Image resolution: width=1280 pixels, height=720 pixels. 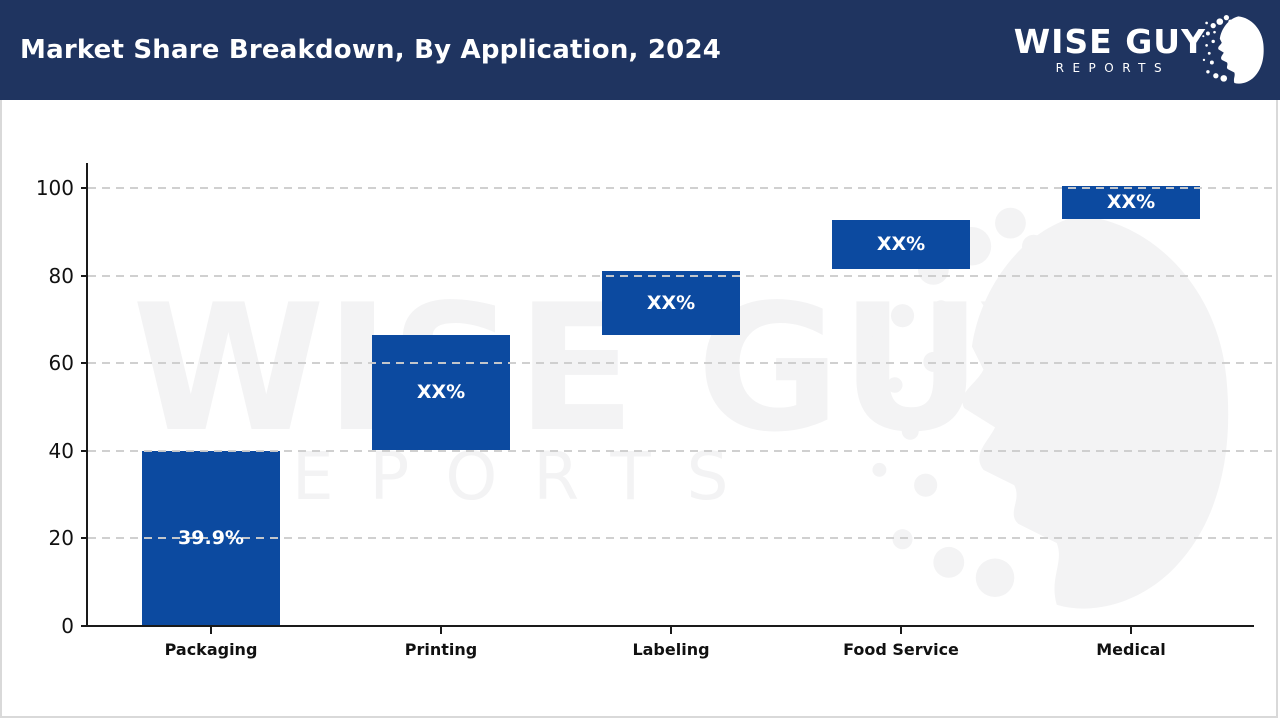 I want to click on y-axis-tick-label: 100, so click(x=54, y=188).